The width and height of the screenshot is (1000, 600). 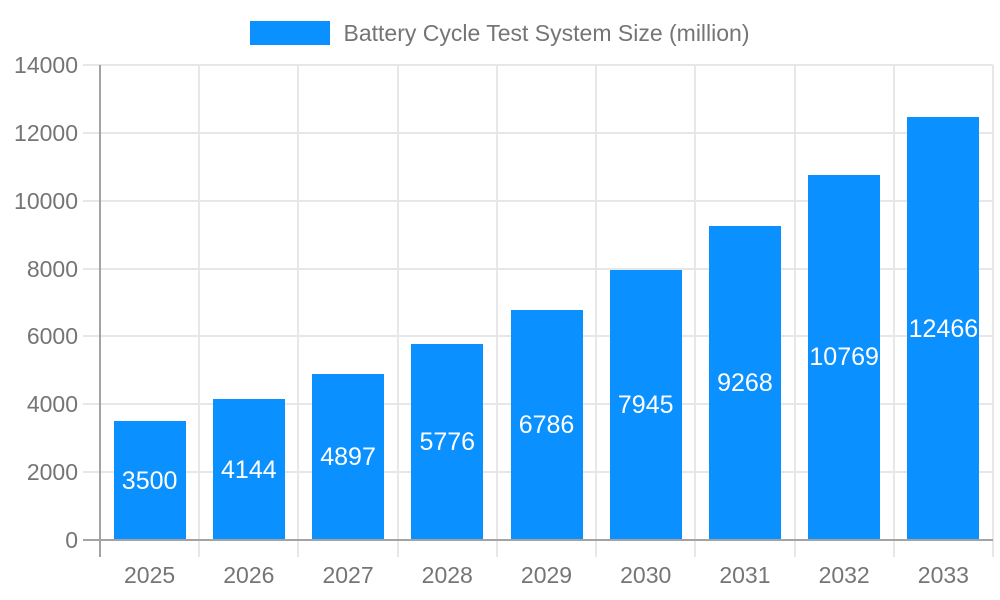 I want to click on bar-2032: 10769, so click(x=844, y=357).